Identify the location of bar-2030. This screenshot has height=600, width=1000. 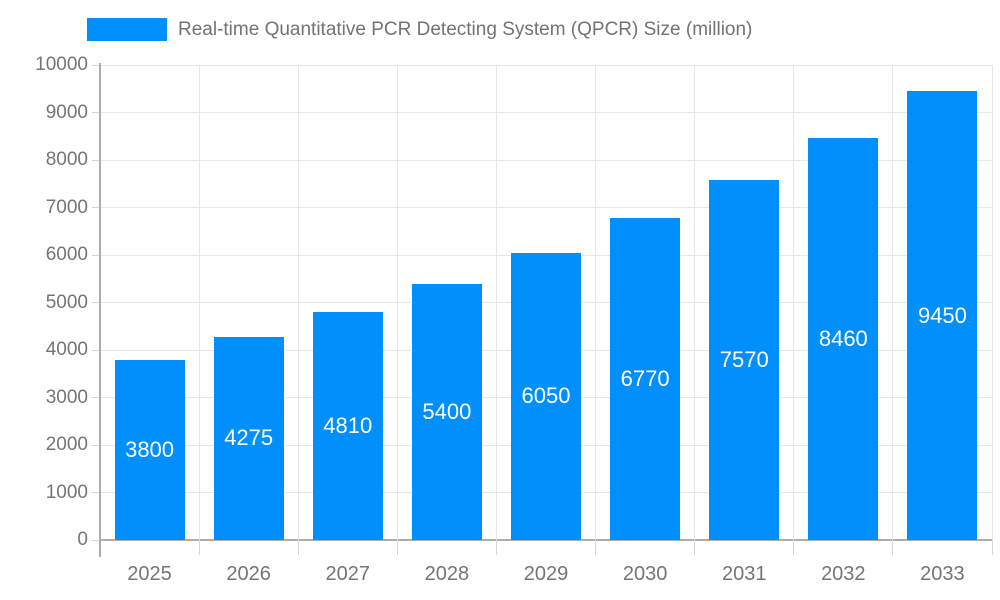
(645, 379).